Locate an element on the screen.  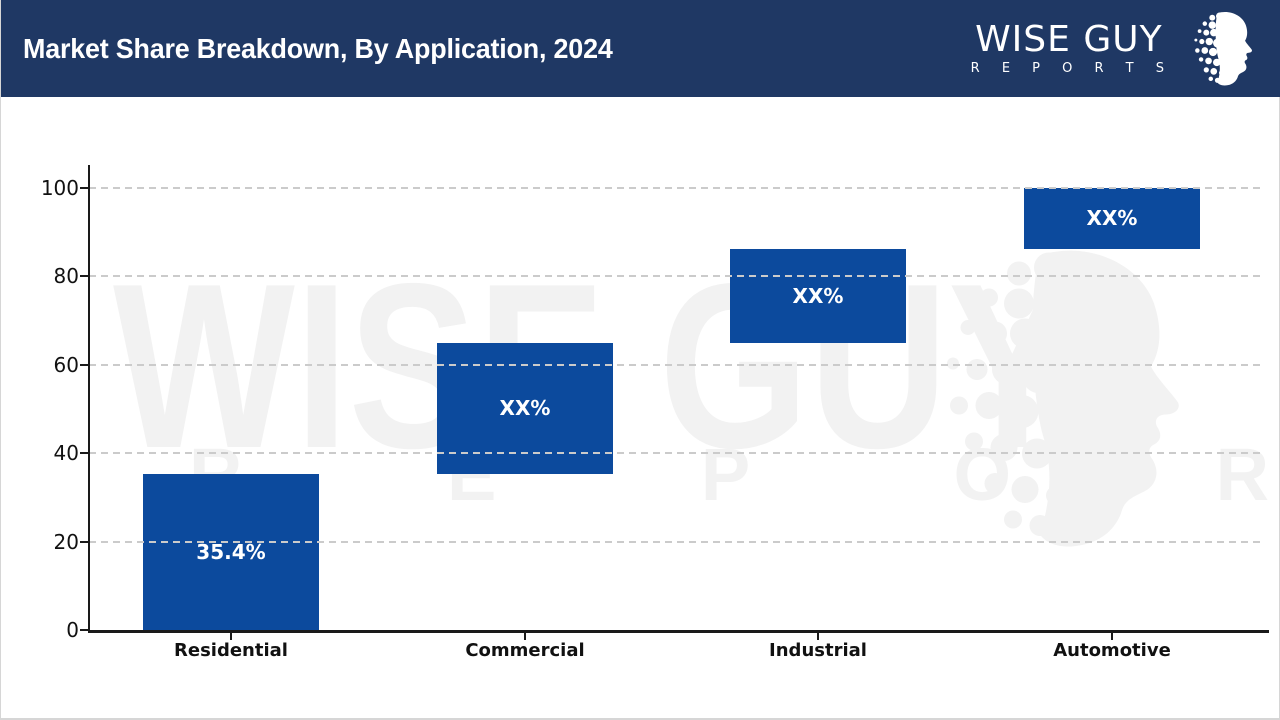
wise-guy-logo: WISE GUY R E P O R T S is located at coordinates (1111, 49).